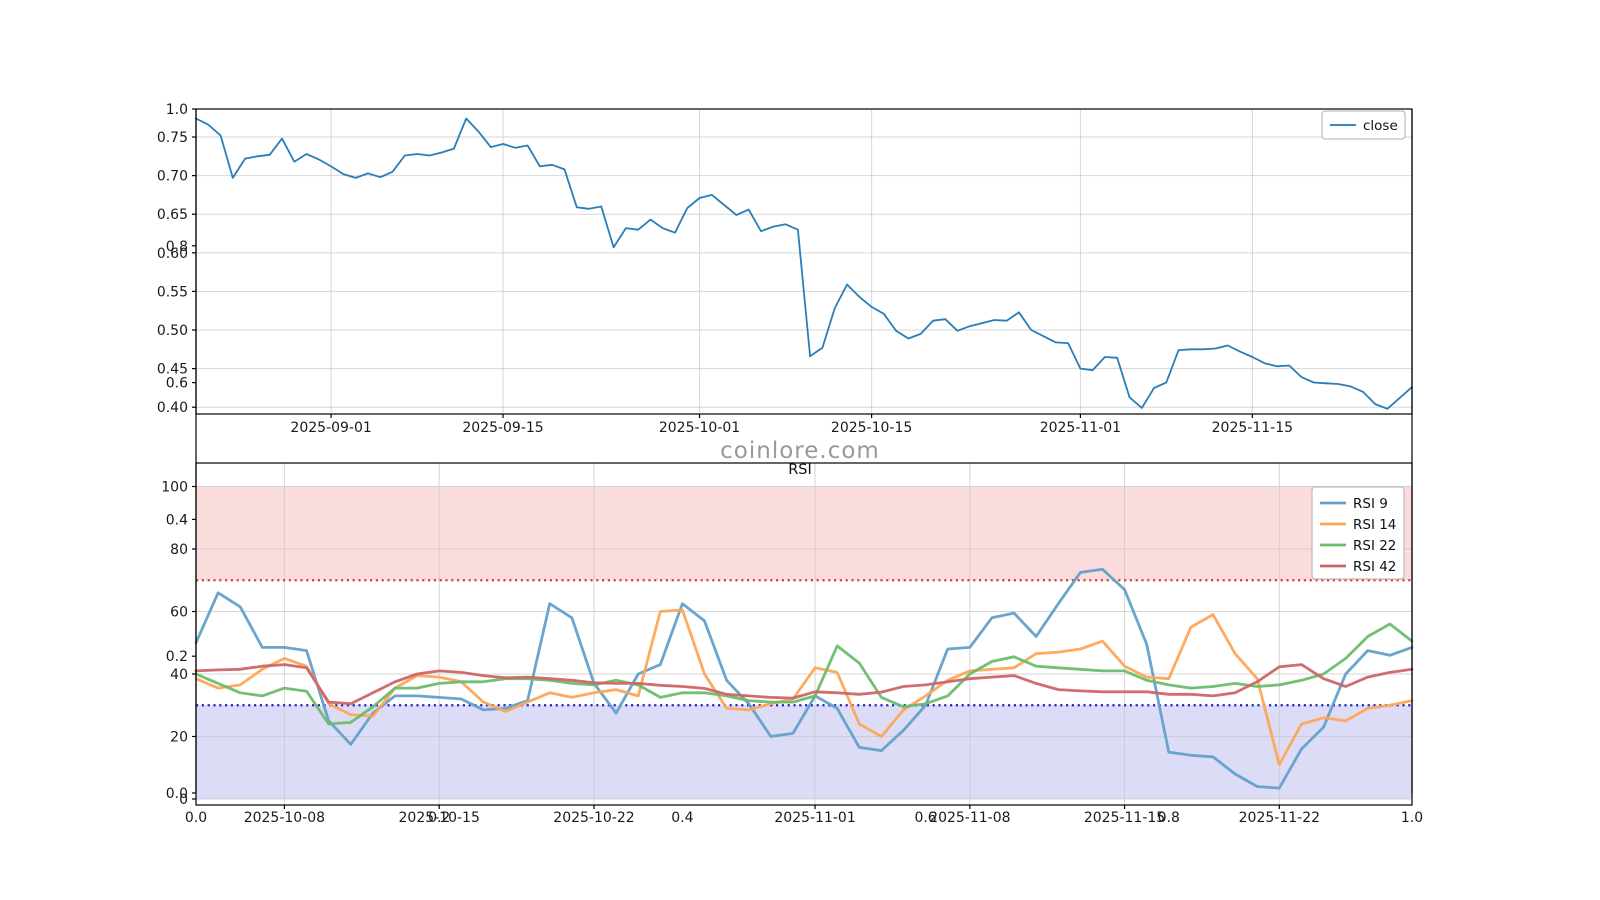 The width and height of the screenshot is (1600, 900). What do you see at coordinates (179, 613) in the screenshot?
I see `tick-label: 60` at bounding box center [179, 613].